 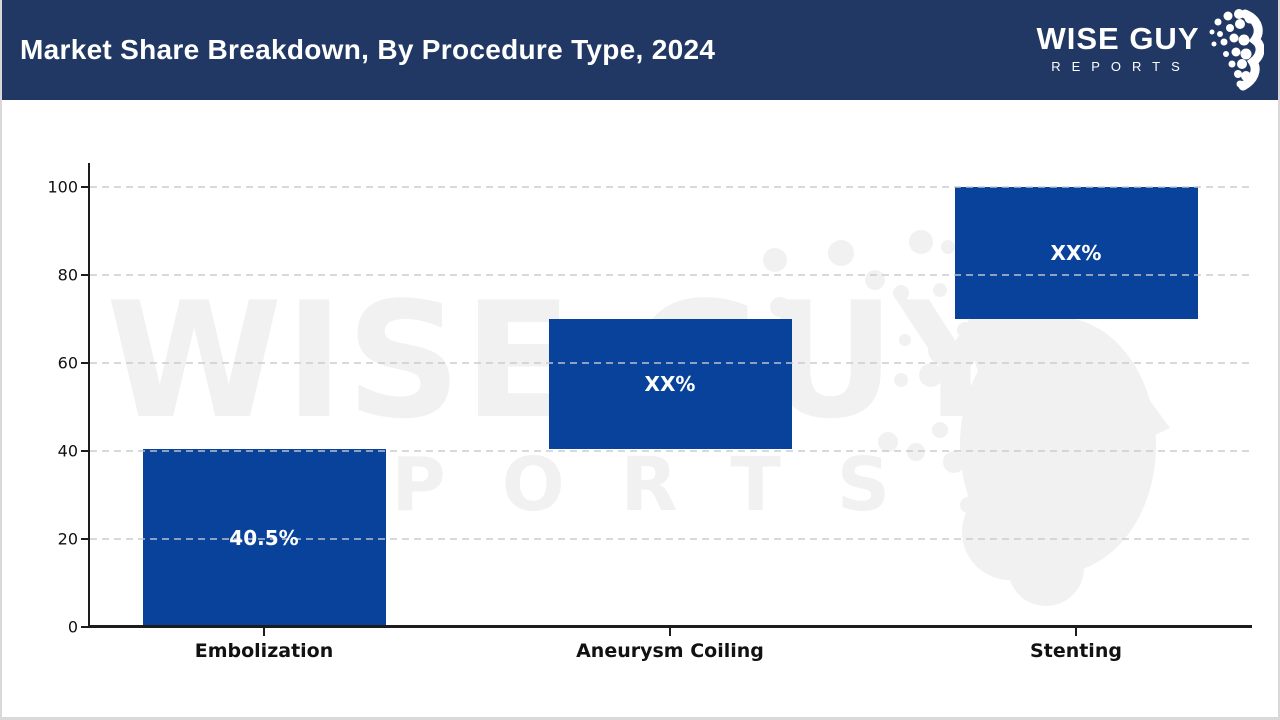 What do you see at coordinates (67, 539) in the screenshot?
I see `y-tick-label-20: 20` at bounding box center [67, 539].